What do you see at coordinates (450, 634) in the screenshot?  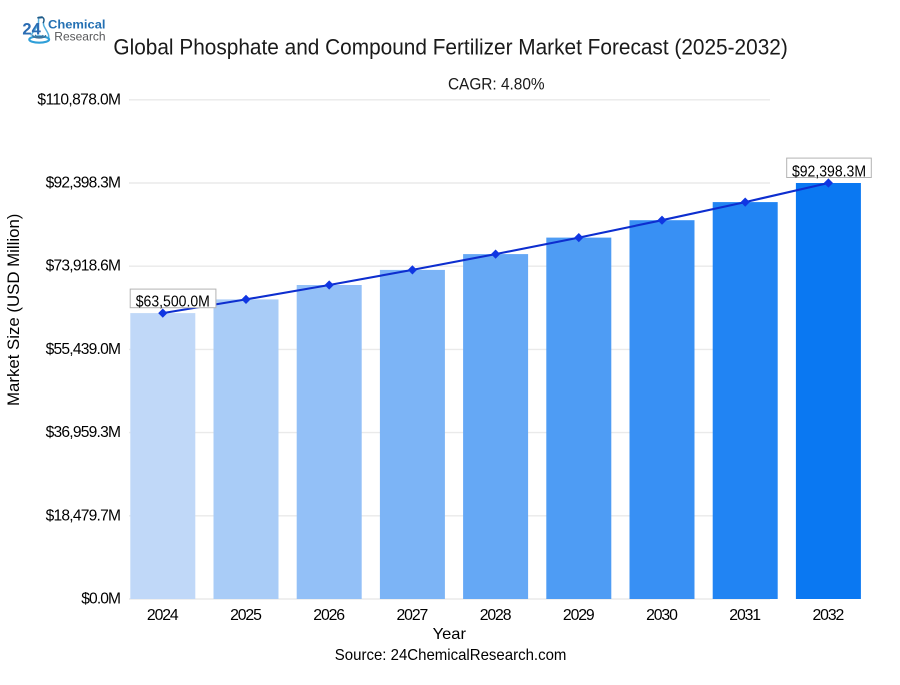 I see `svg-text: Year` at bounding box center [450, 634].